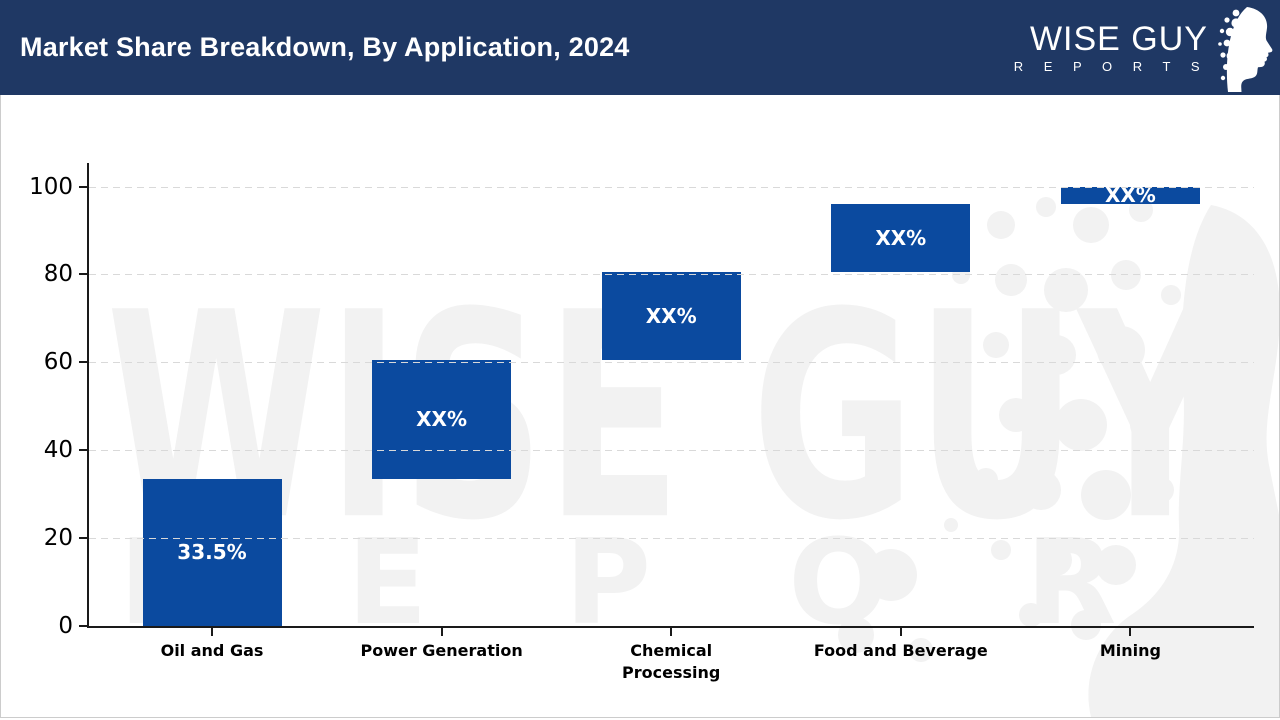 This screenshot has height=720, width=1280. What do you see at coordinates (441, 632) in the screenshot?
I see `x-tick-power-generation` at bounding box center [441, 632].